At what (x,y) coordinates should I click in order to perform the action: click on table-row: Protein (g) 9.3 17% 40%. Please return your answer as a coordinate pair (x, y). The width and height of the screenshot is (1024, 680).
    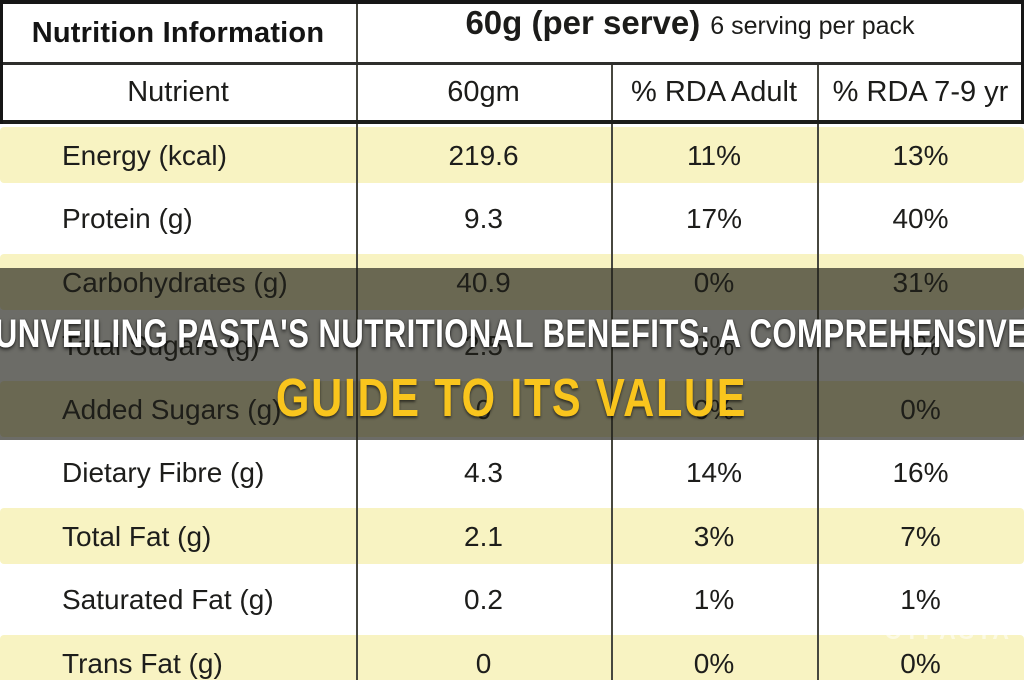
    Looking at the image, I should click on (512, 220).